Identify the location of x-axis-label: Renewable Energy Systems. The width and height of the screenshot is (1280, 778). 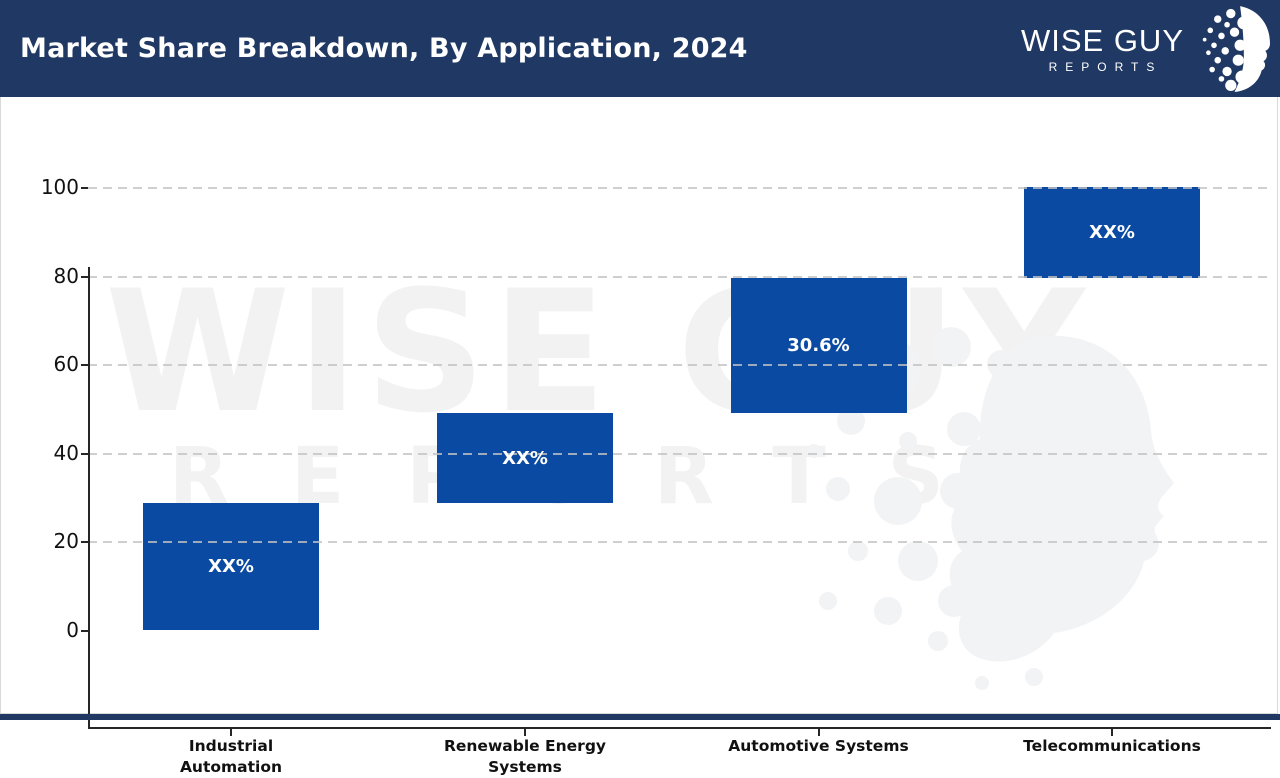
(525, 756).